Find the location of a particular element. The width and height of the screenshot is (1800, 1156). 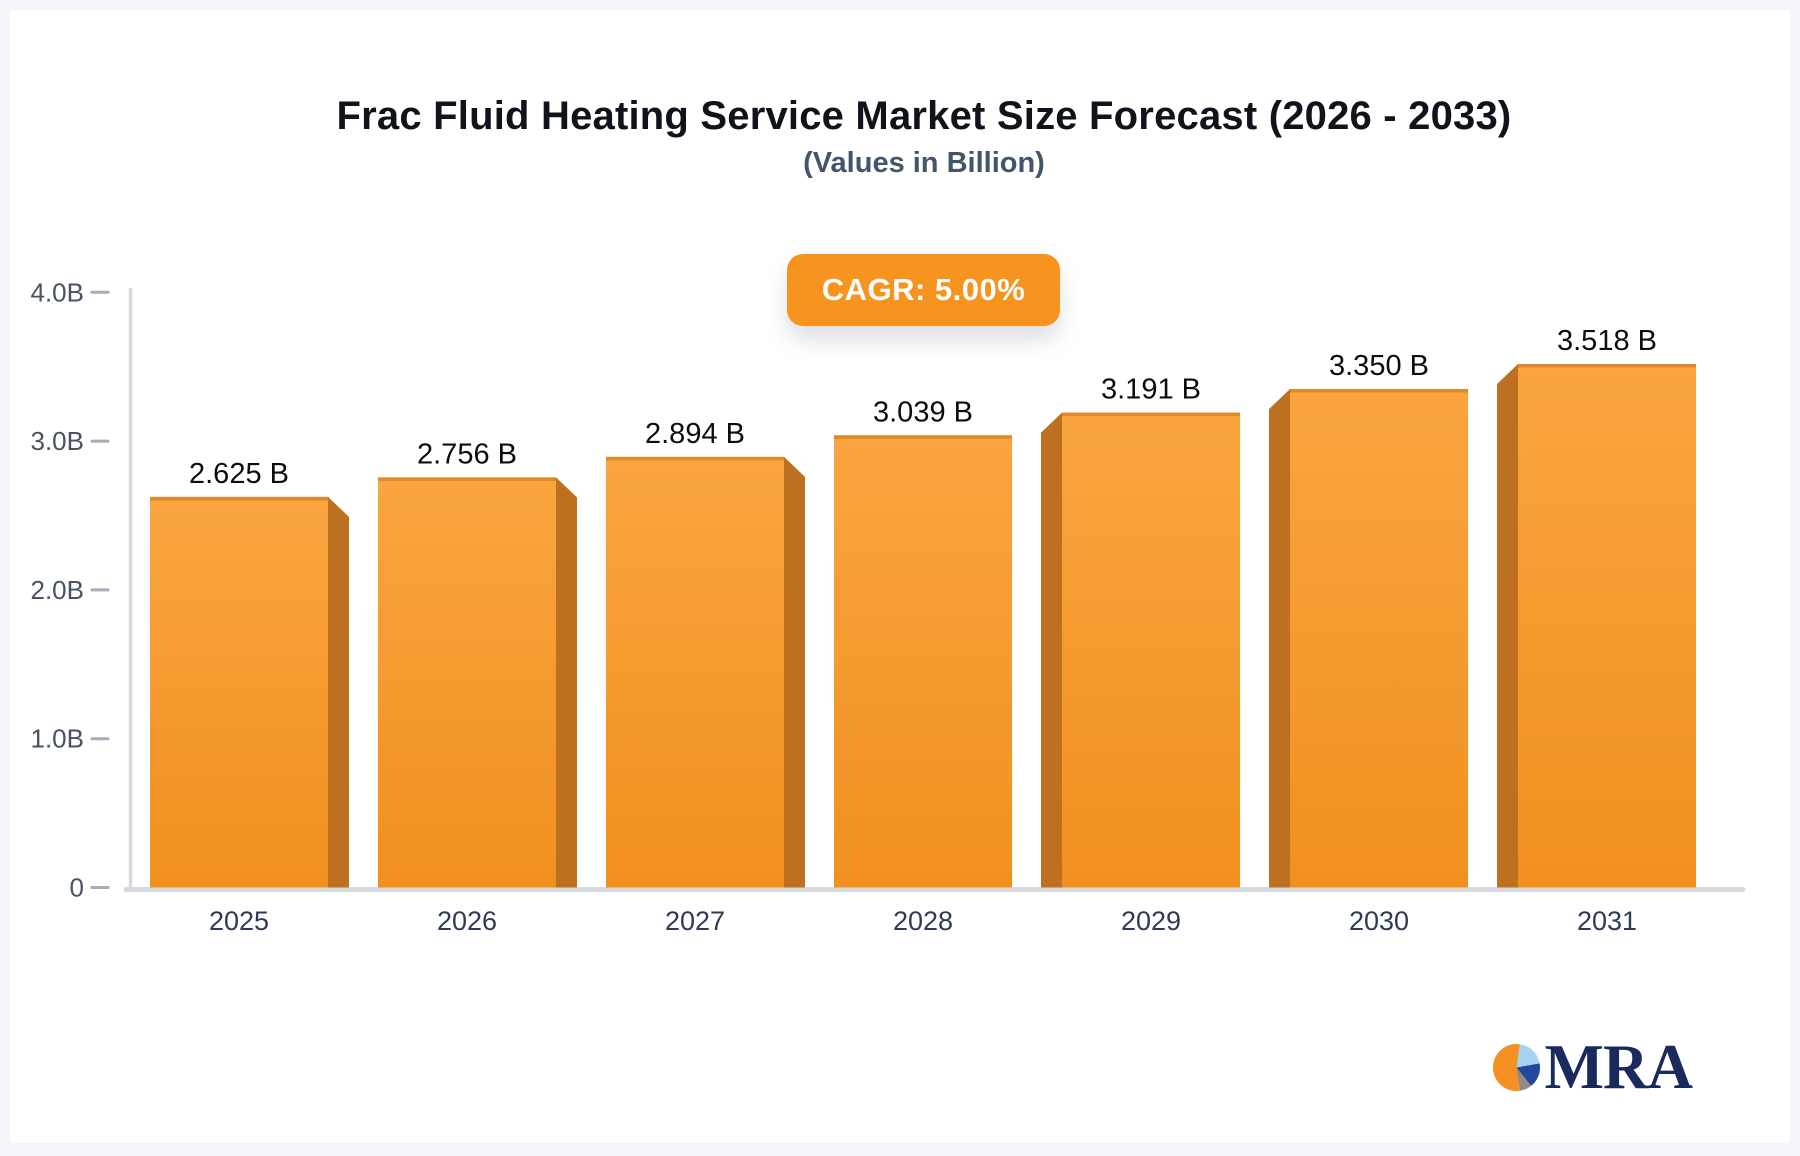

x-tick-label: 2026 is located at coordinates (467, 921).